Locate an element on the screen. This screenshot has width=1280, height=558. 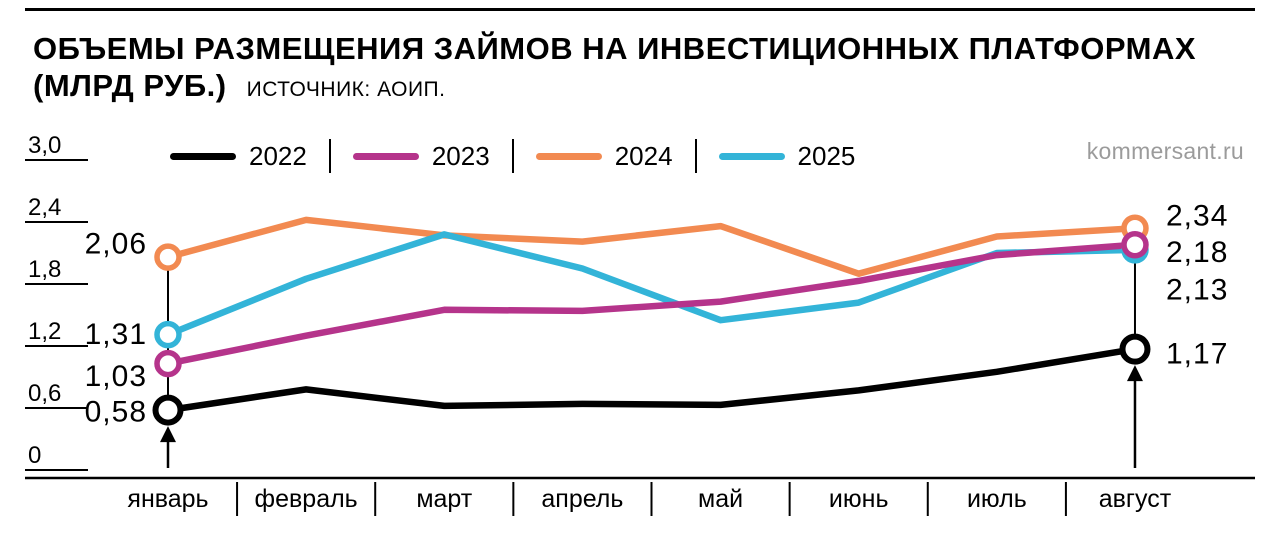
x-tick-label: май is located at coordinates (720, 499).